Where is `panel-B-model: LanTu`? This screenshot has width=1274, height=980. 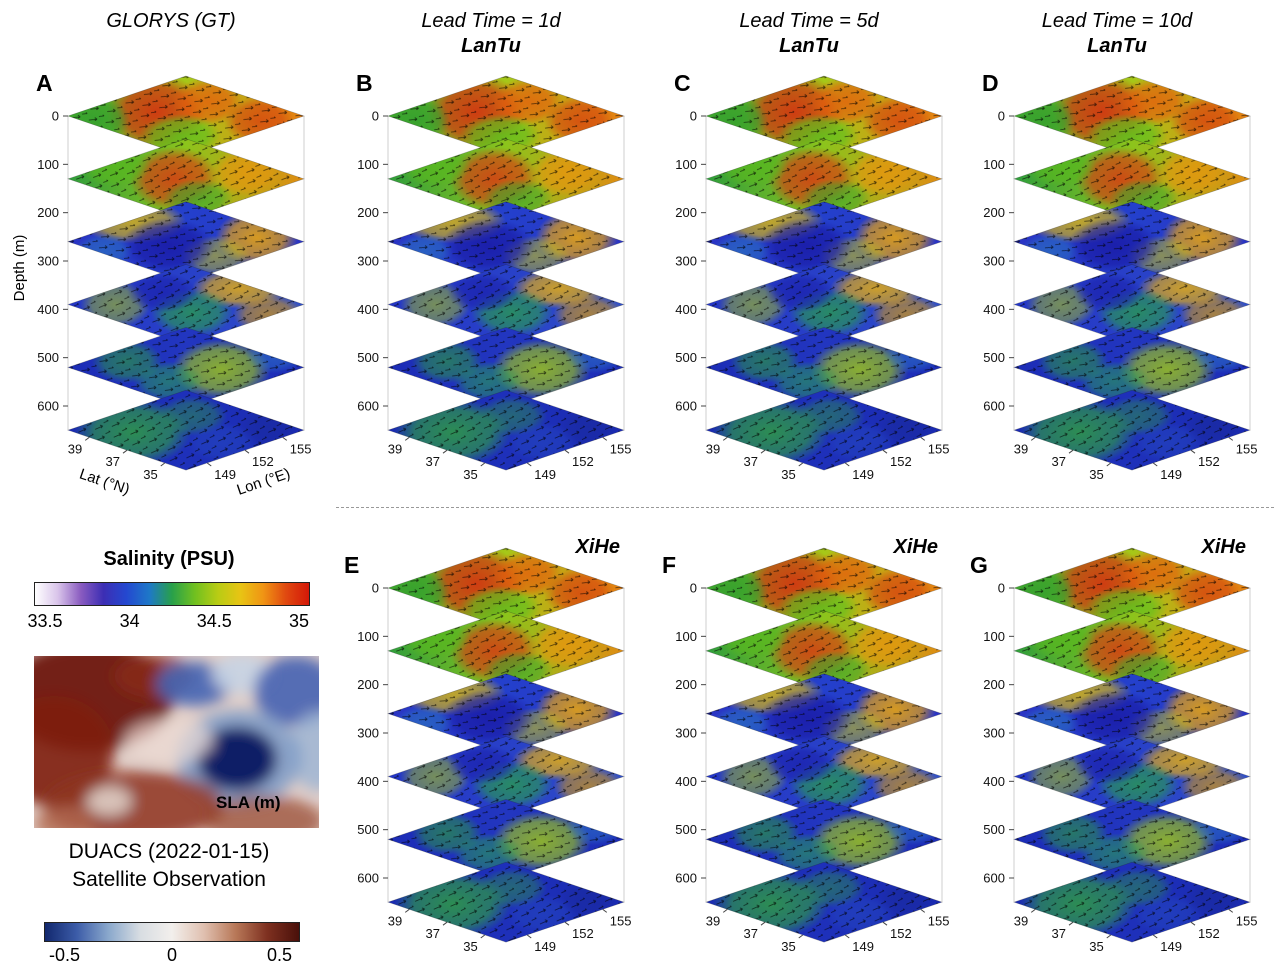
panel-B-model: LanTu is located at coordinates (491, 46).